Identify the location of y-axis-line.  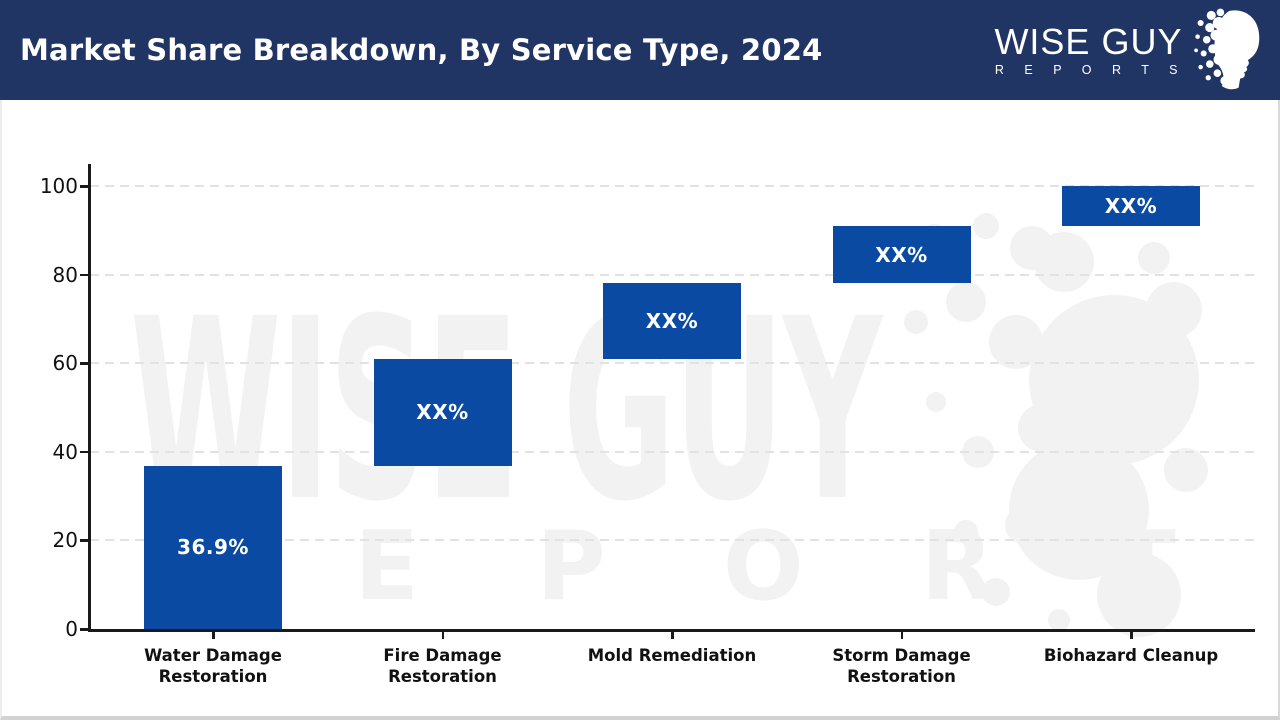
(89, 397).